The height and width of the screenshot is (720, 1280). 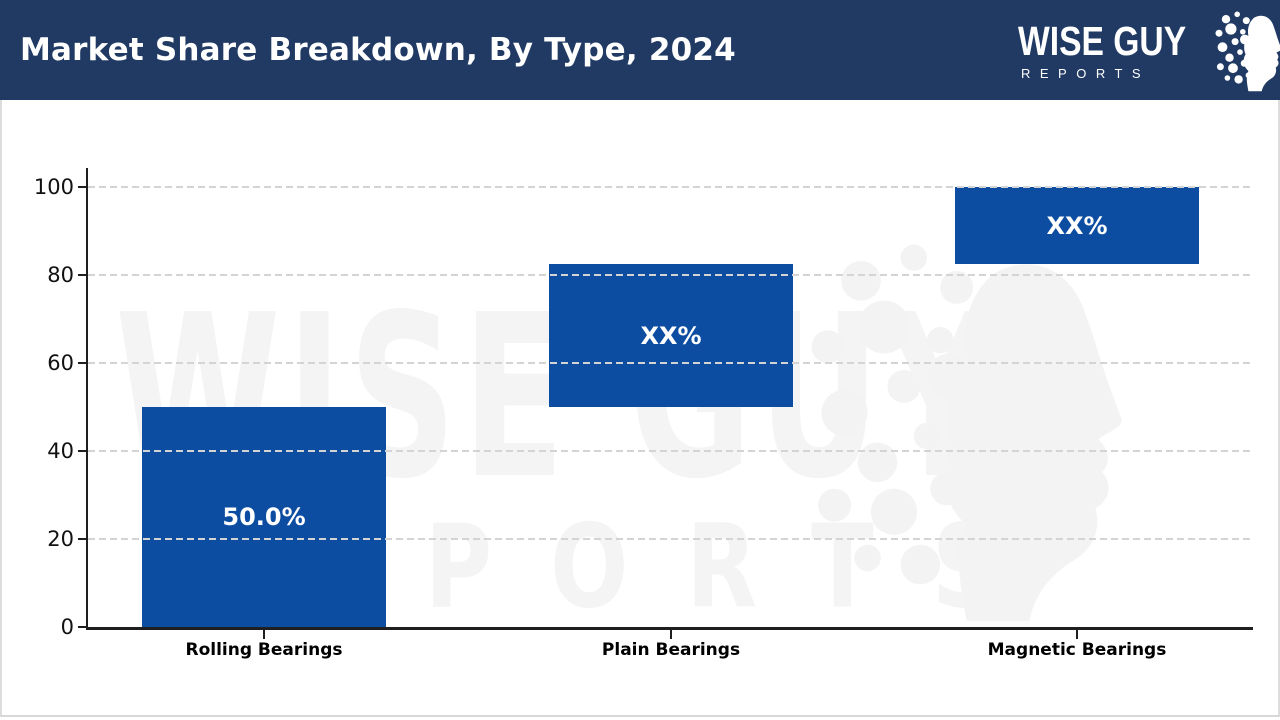 What do you see at coordinates (1086, 73) in the screenshot?
I see `logo-line2: REPORTS` at bounding box center [1086, 73].